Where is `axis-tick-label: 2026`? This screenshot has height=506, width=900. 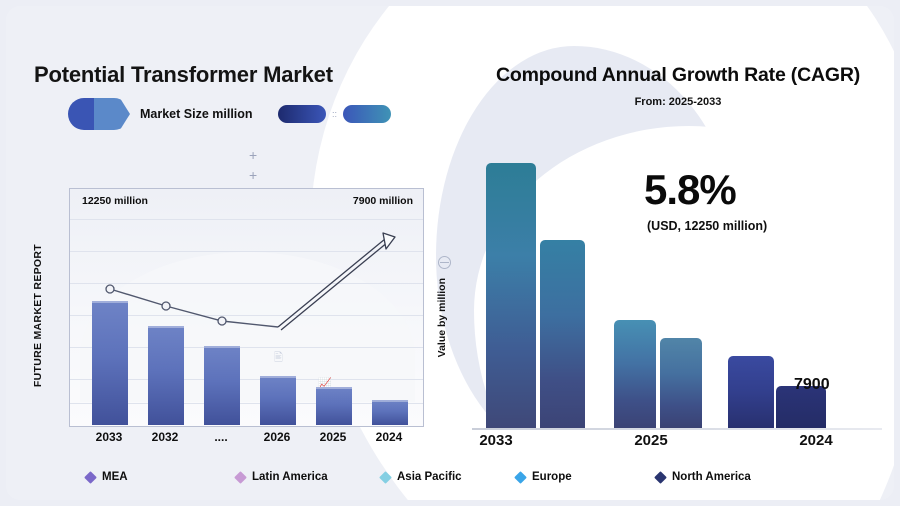
axis-tick-label: 2026 is located at coordinates (277, 437).